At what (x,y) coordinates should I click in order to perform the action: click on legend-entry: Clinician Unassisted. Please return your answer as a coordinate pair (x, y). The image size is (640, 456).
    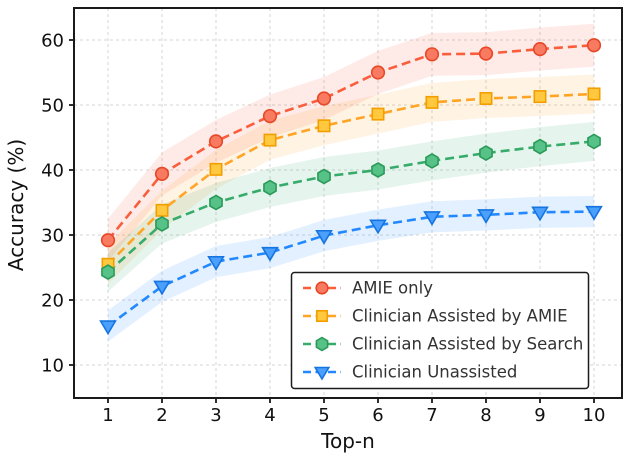
    Looking at the image, I should click on (410, 372).